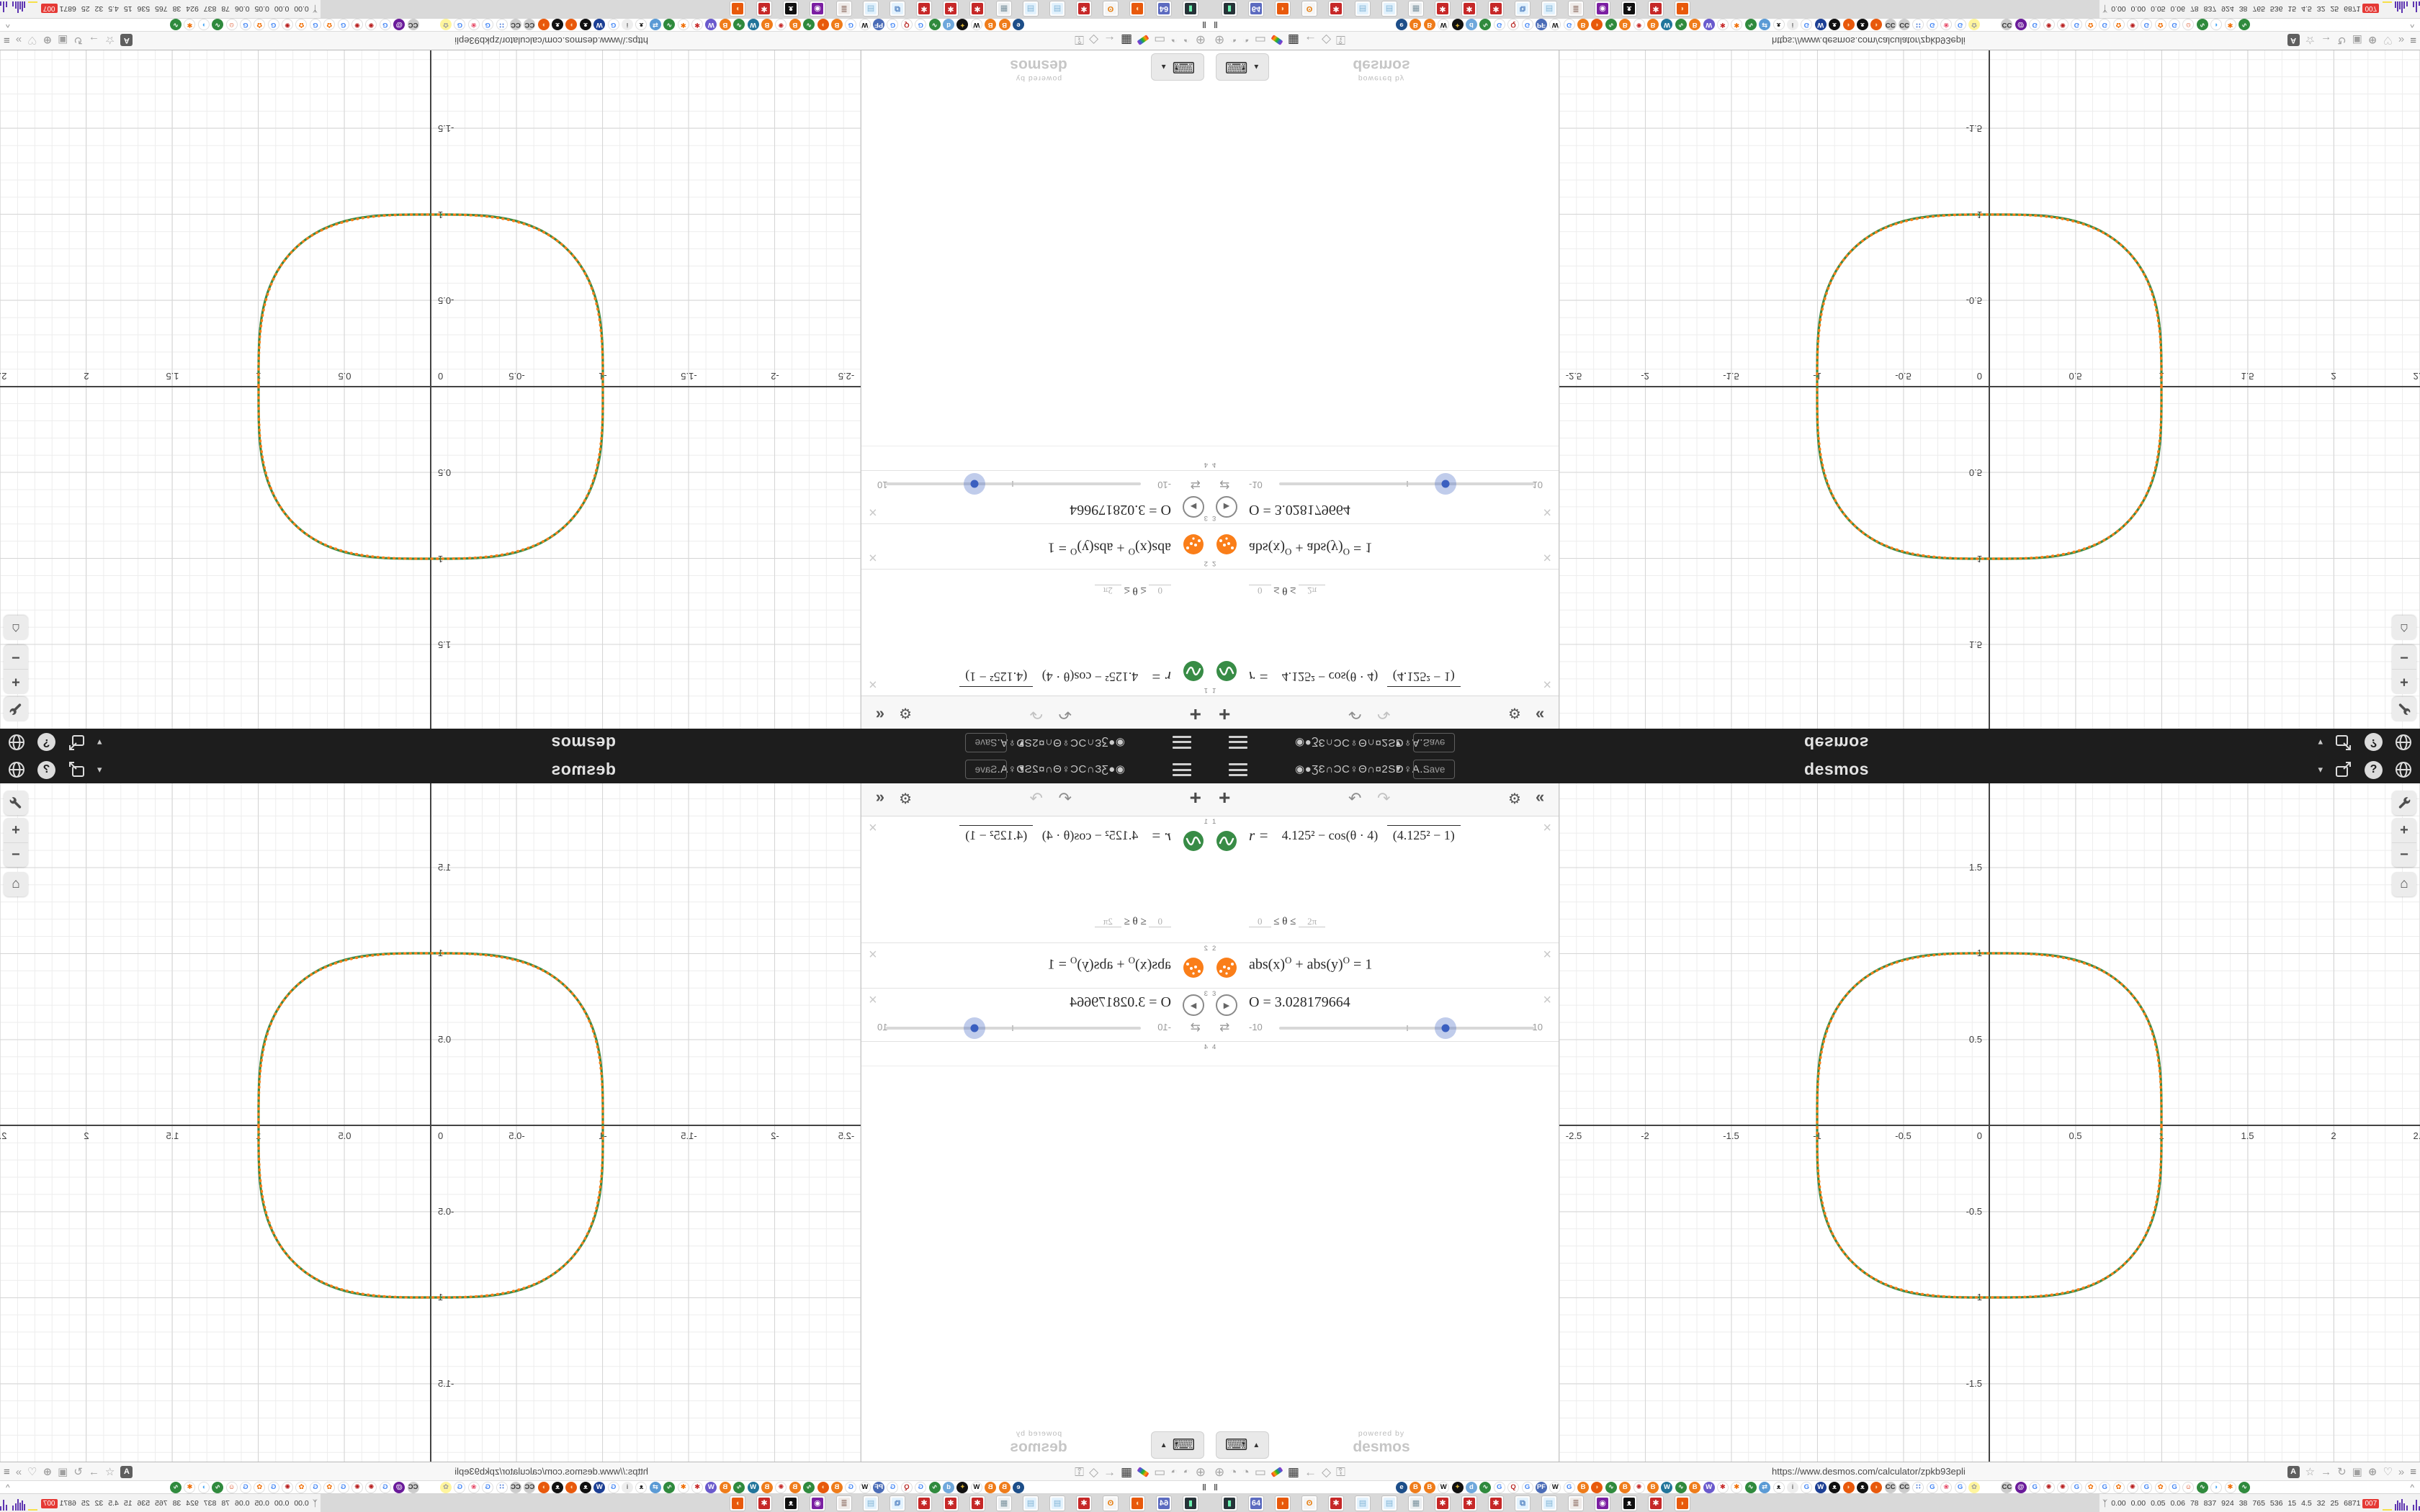 This screenshot has width=2420, height=1512. What do you see at coordinates (2413, 1471) in the screenshot?
I see `app-menu-icon: ≡` at bounding box center [2413, 1471].